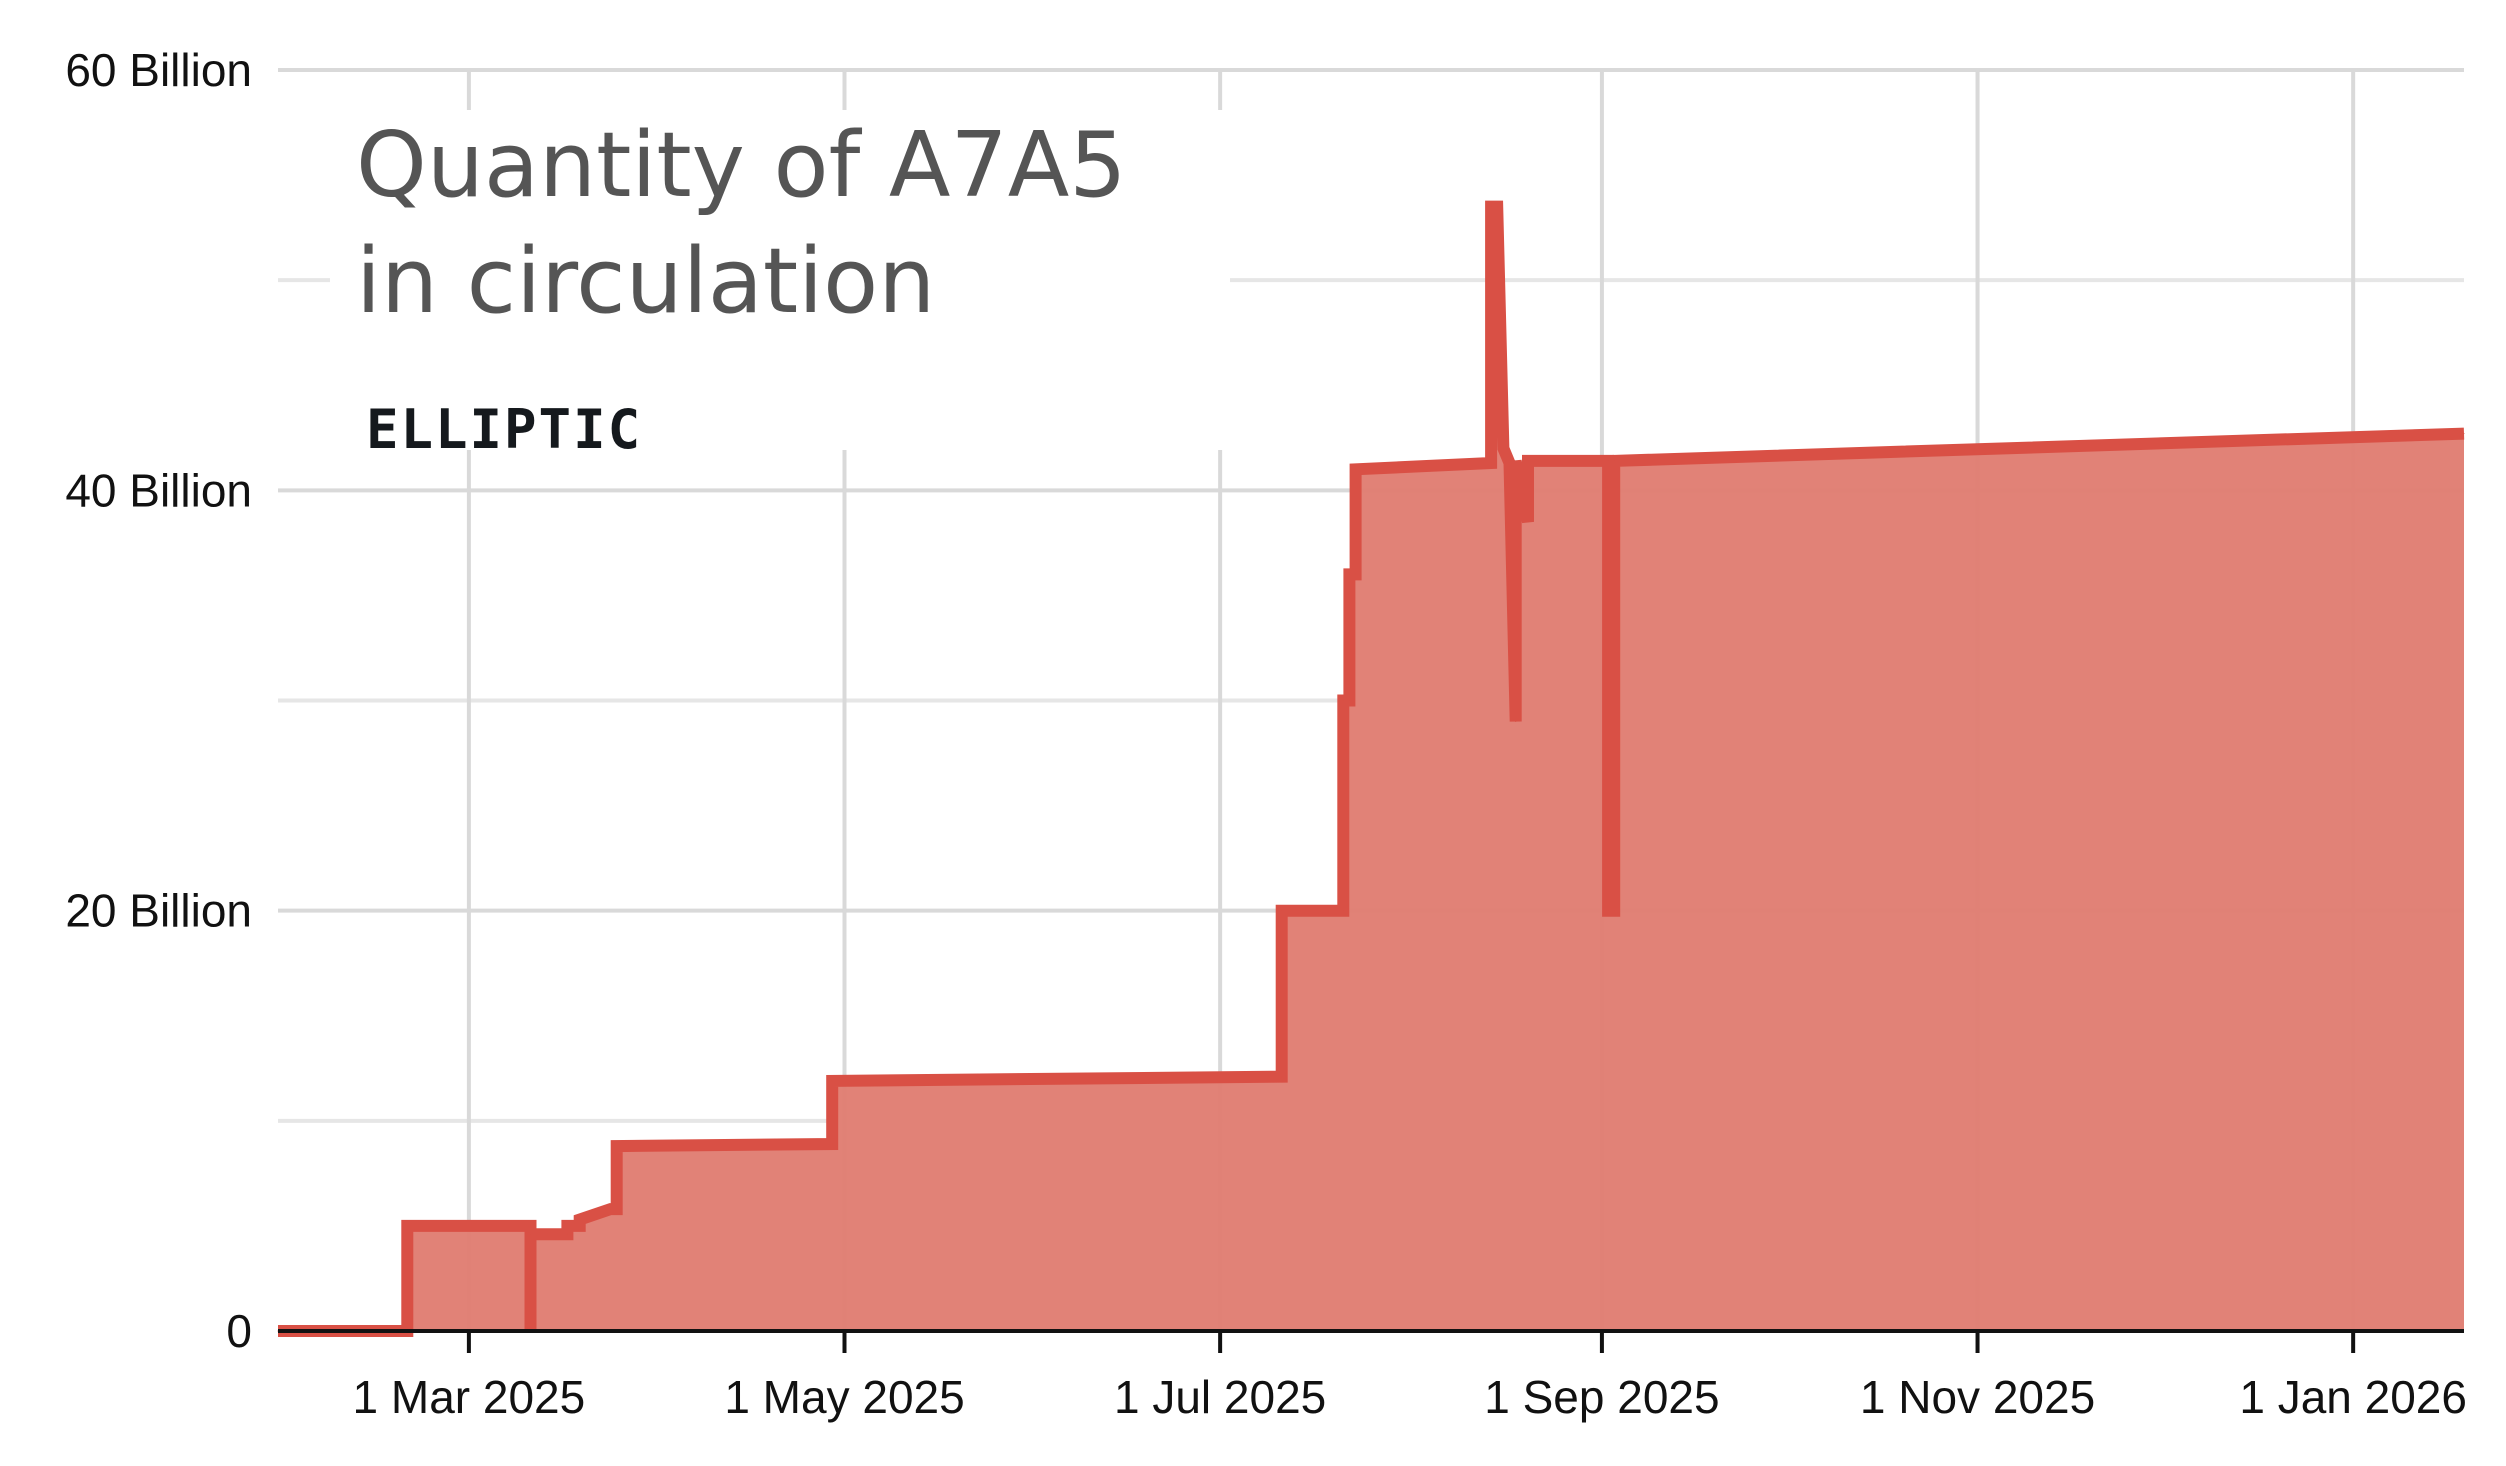 This screenshot has width=2506, height=1466. What do you see at coordinates (1601, 1397) in the screenshot?
I see `x-tick-label: 1 Sep 2025` at bounding box center [1601, 1397].